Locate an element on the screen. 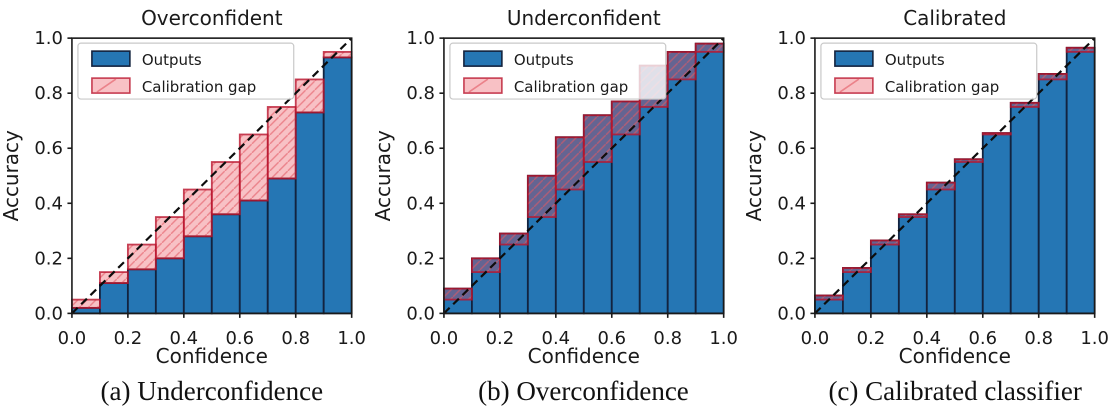  panel-title: Underconfident is located at coordinates (584, 18).